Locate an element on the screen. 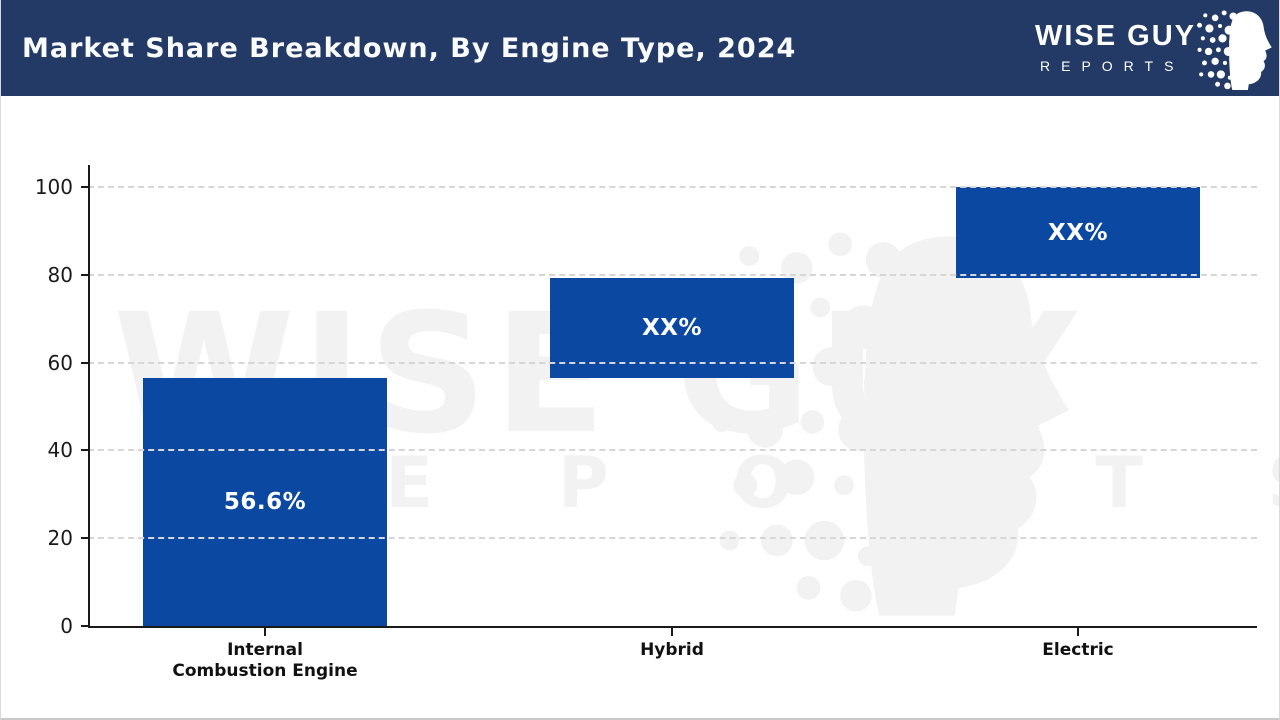 The image size is (1280, 720). bar-value-label-internal-combustion-engine: 56.6% is located at coordinates (265, 501).